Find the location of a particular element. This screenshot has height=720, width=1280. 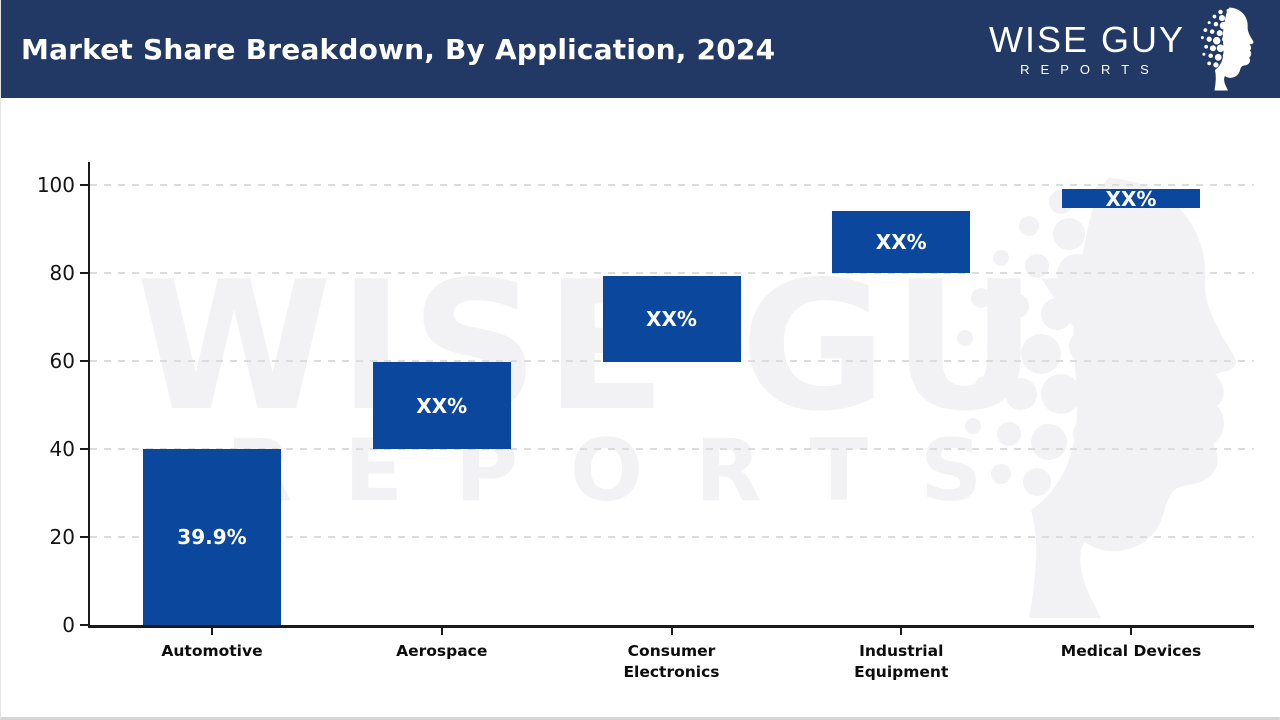

bar-aerospace: XX% is located at coordinates (441, 405).